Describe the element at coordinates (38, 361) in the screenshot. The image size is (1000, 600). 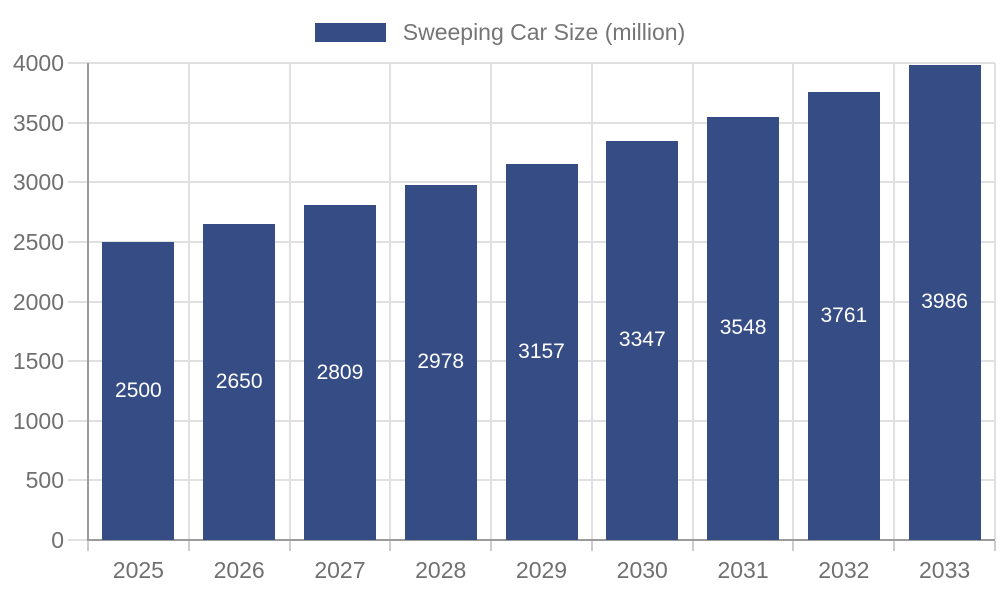
I see `y-axis-tick-label: 1500` at that location.